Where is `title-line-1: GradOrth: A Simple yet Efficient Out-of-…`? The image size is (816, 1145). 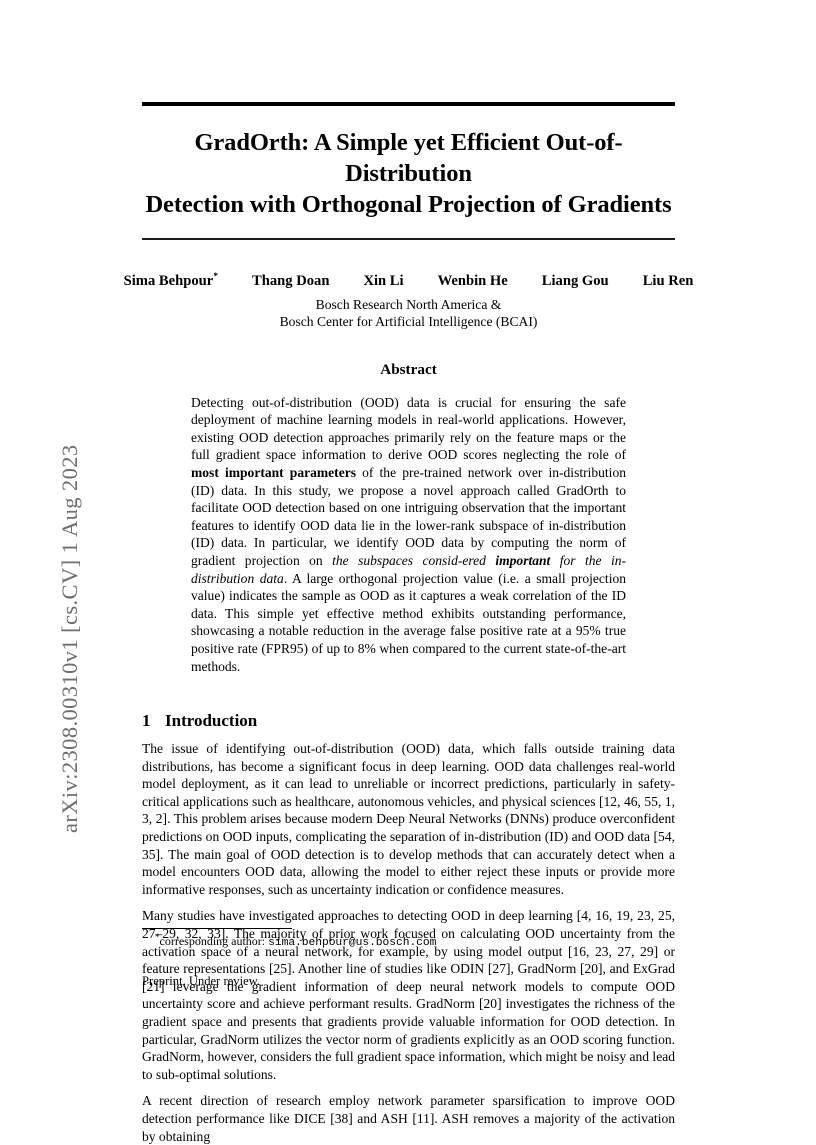 title-line-1: GradOrth: A Simple yet Efficient Out-of-… is located at coordinates (408, 158).